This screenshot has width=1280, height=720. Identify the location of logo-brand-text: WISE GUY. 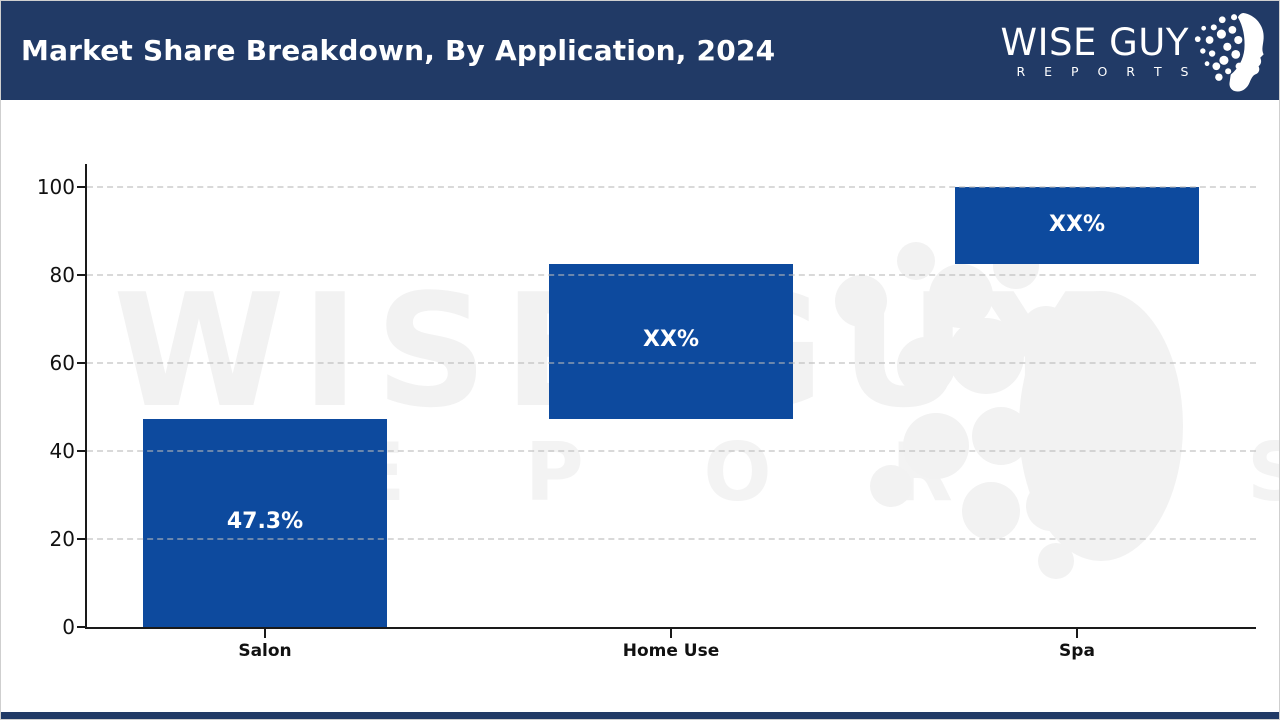
(1094, 42).